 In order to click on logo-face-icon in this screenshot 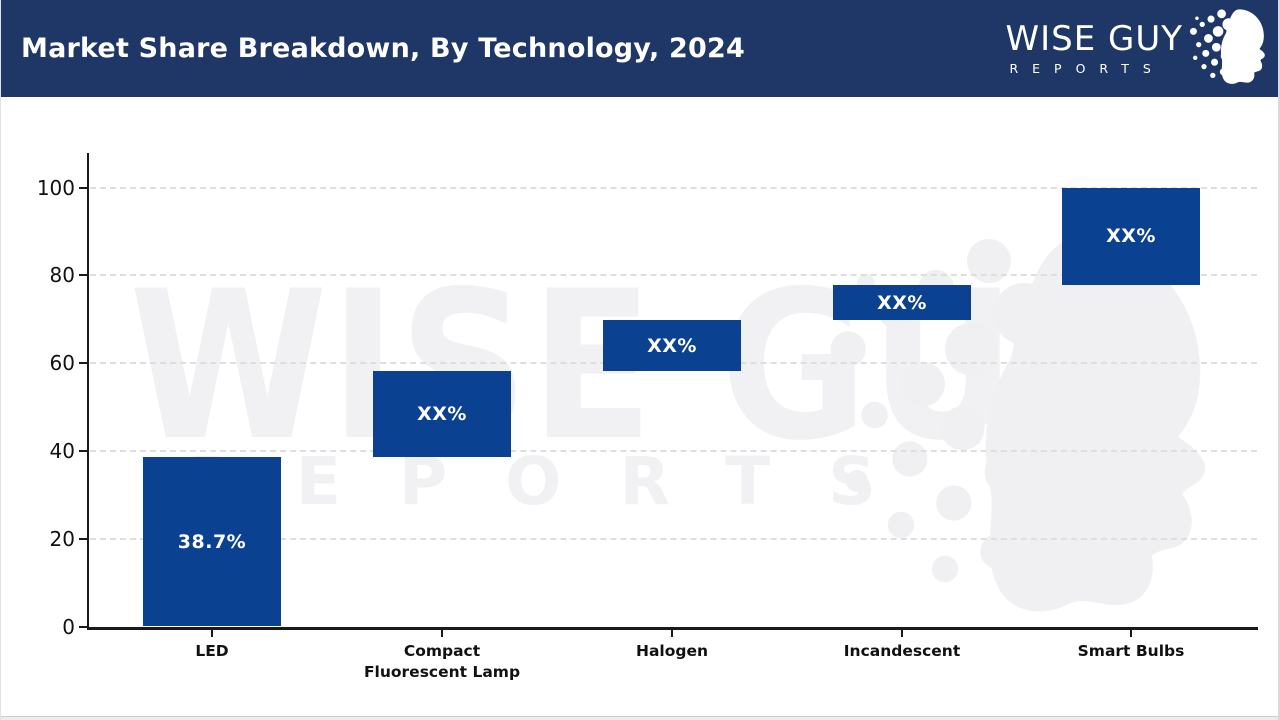, I will do `click(1227, 46)`.